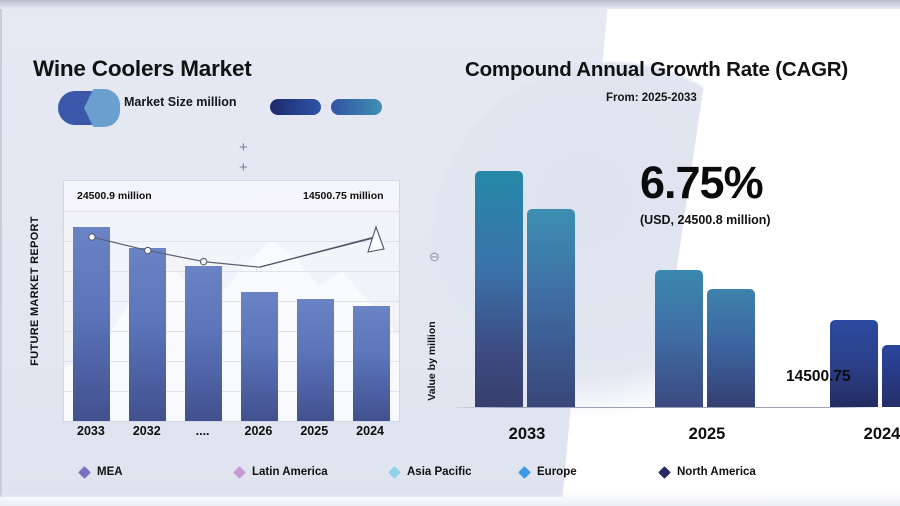  Describe the element at coordinates (1, 253) in the screenshot. I see `left-edge-line` at that location.